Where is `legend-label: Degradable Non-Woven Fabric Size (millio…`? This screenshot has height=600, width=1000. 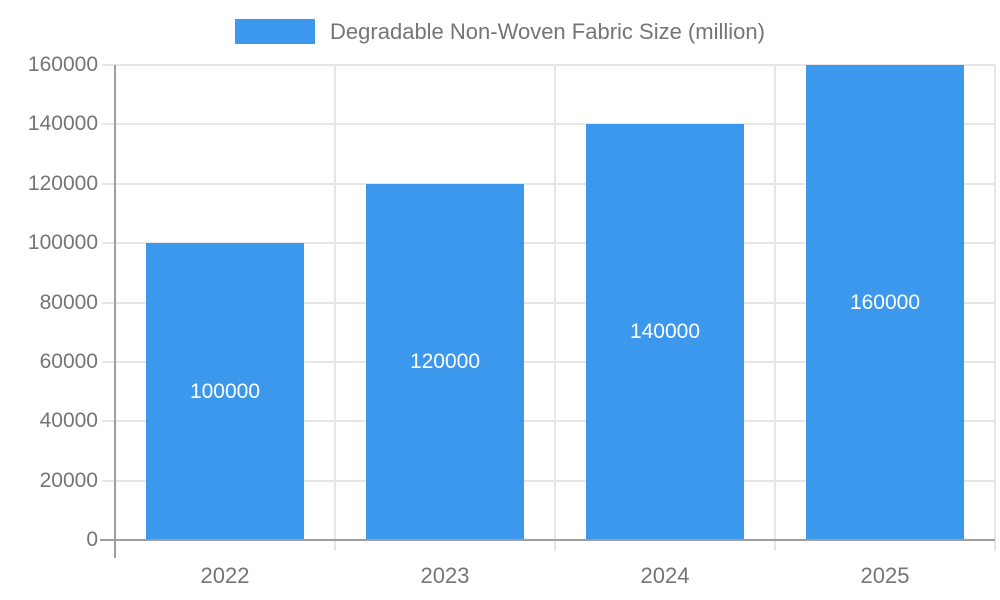 legend-label: Degradable Non-Woven Fabric Size (millio… is located at coordinates (547, 31).